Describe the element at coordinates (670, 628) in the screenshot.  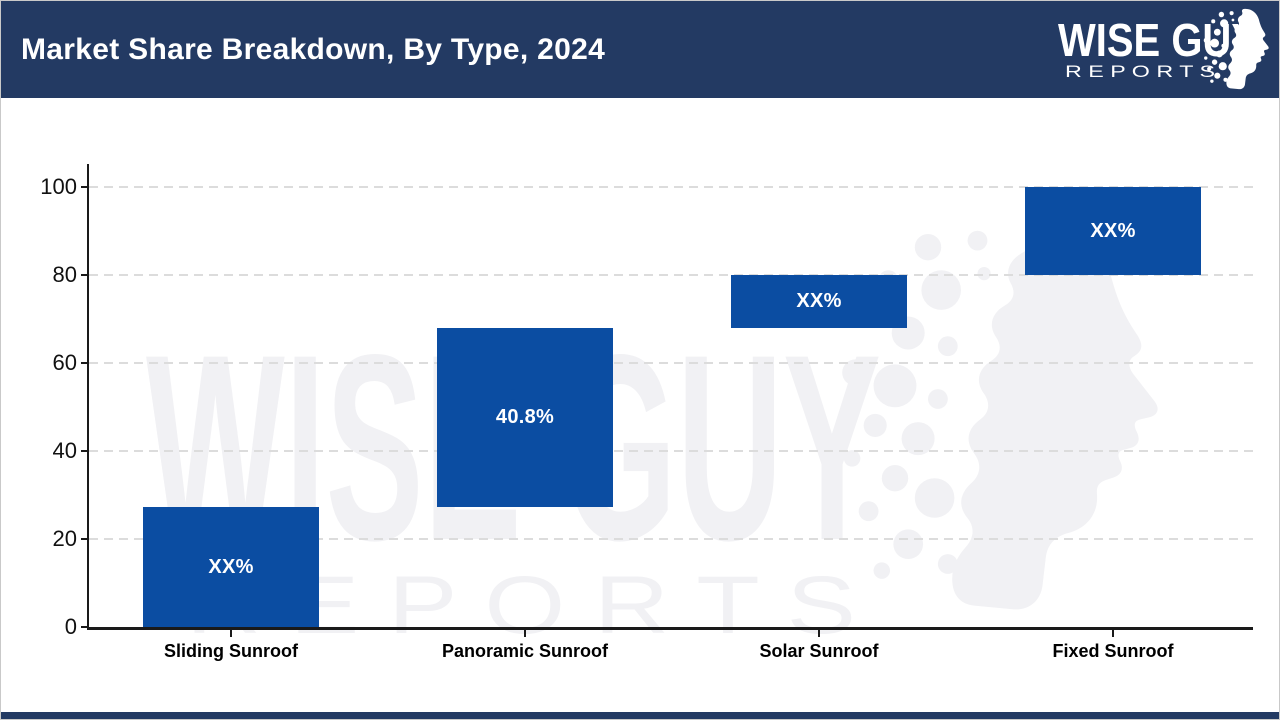
I see `x-axis-line` at that location.